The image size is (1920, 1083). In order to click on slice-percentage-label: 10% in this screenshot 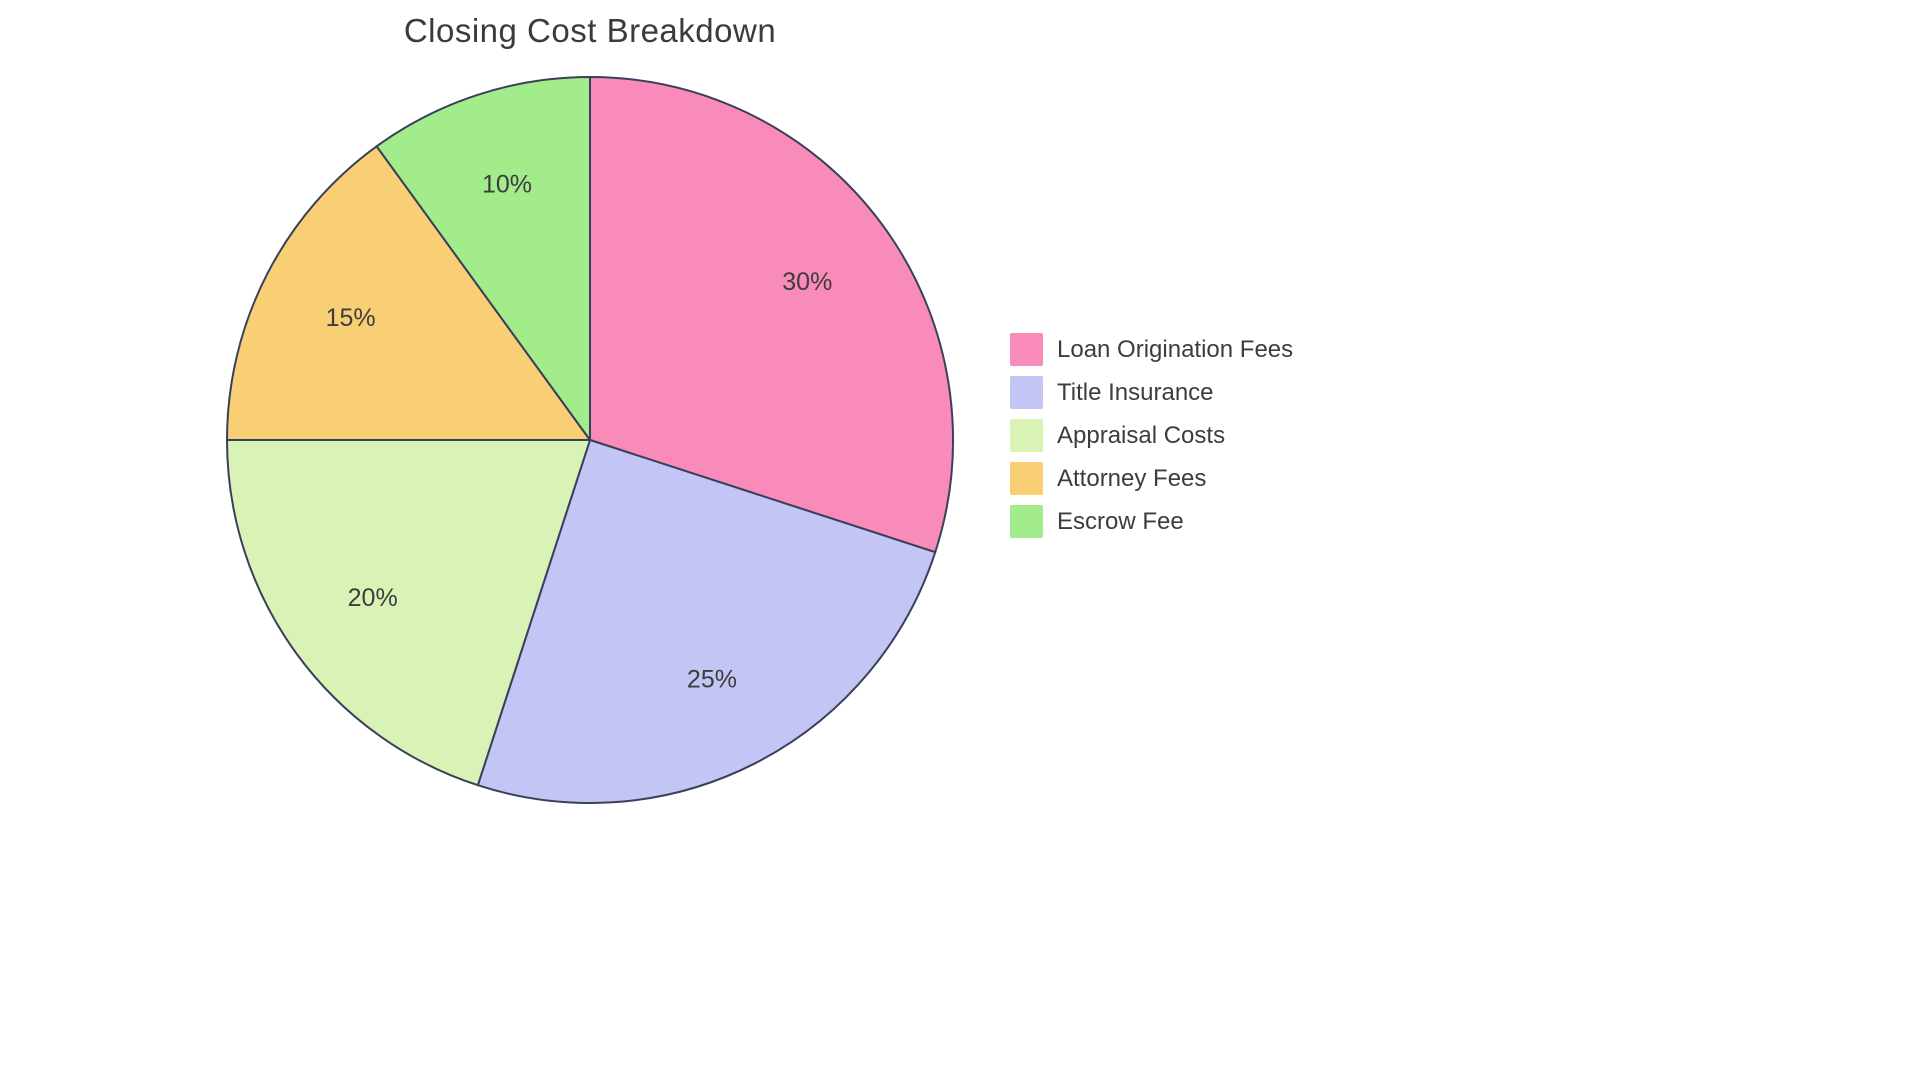, I will do `click(507, 185)`.